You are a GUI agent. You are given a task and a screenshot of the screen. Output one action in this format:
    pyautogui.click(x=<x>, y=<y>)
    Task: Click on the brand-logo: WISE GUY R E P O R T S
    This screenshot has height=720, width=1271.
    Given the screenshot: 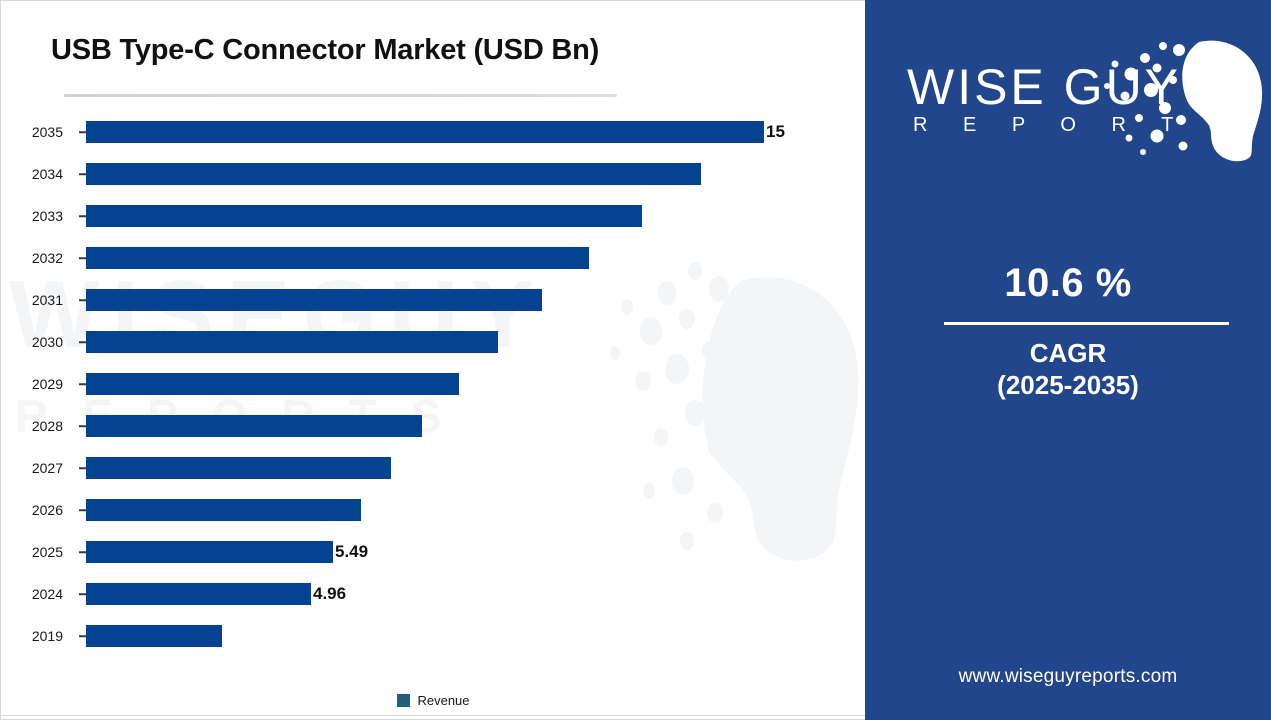 What is the action you would take?
    pyautogui.click(x=1068, y=98)
    